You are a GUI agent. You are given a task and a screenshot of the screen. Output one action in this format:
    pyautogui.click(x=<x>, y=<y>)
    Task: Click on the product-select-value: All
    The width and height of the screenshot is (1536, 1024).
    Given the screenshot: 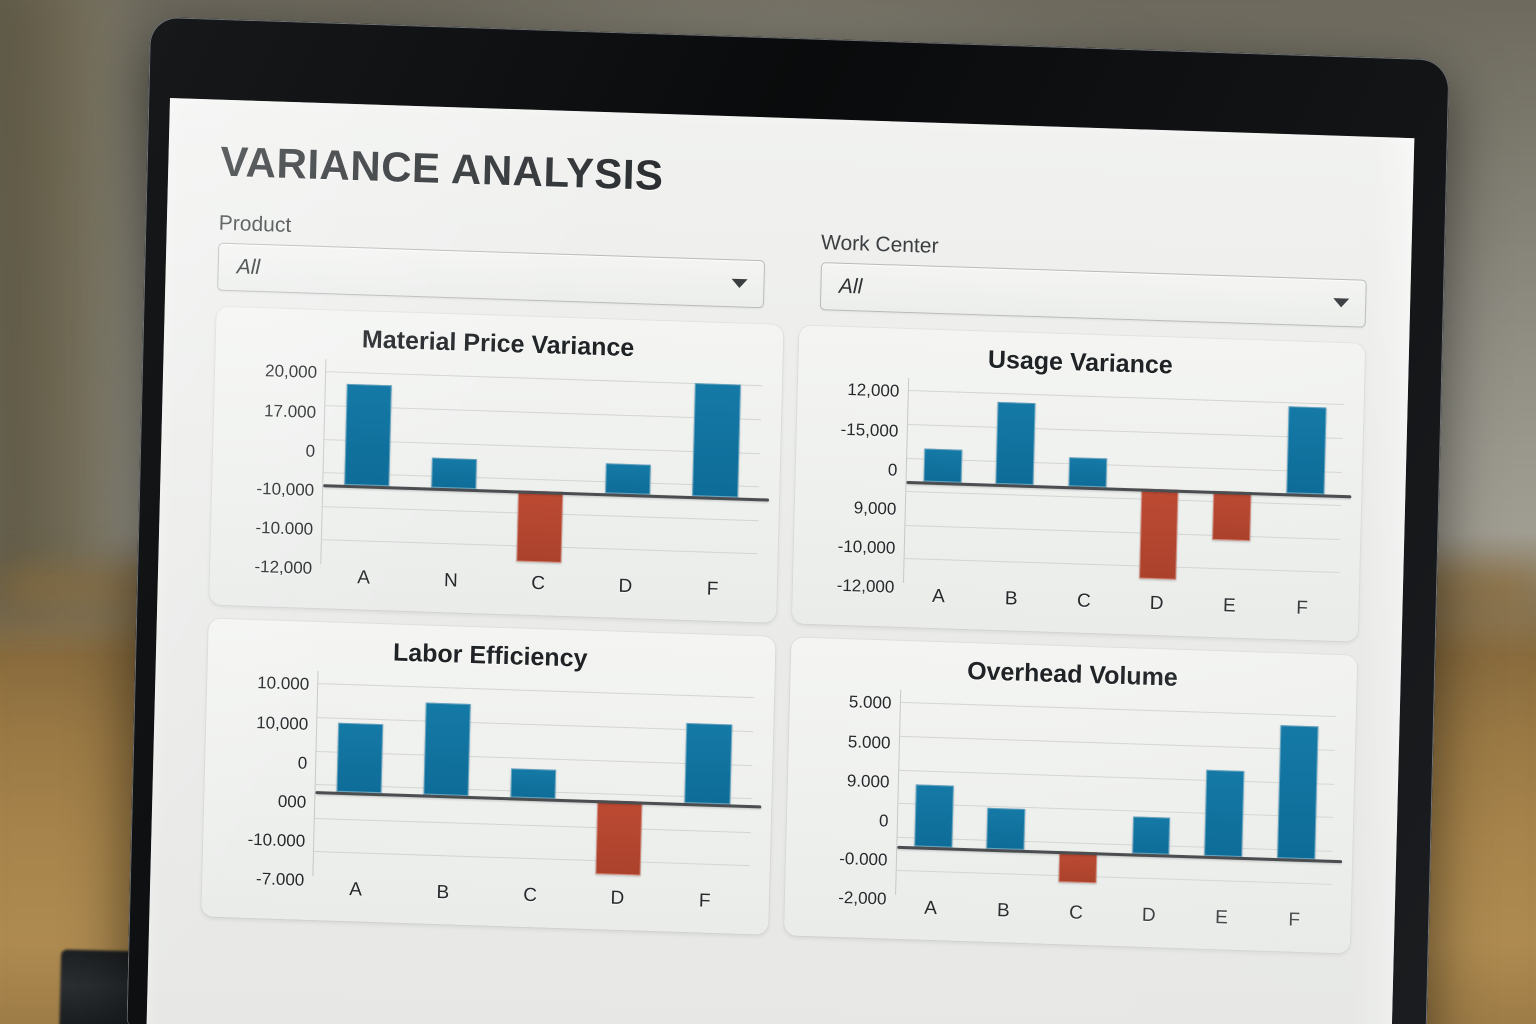 What is the action you would take?
    pyautogui.click(x=248, y=267)
    